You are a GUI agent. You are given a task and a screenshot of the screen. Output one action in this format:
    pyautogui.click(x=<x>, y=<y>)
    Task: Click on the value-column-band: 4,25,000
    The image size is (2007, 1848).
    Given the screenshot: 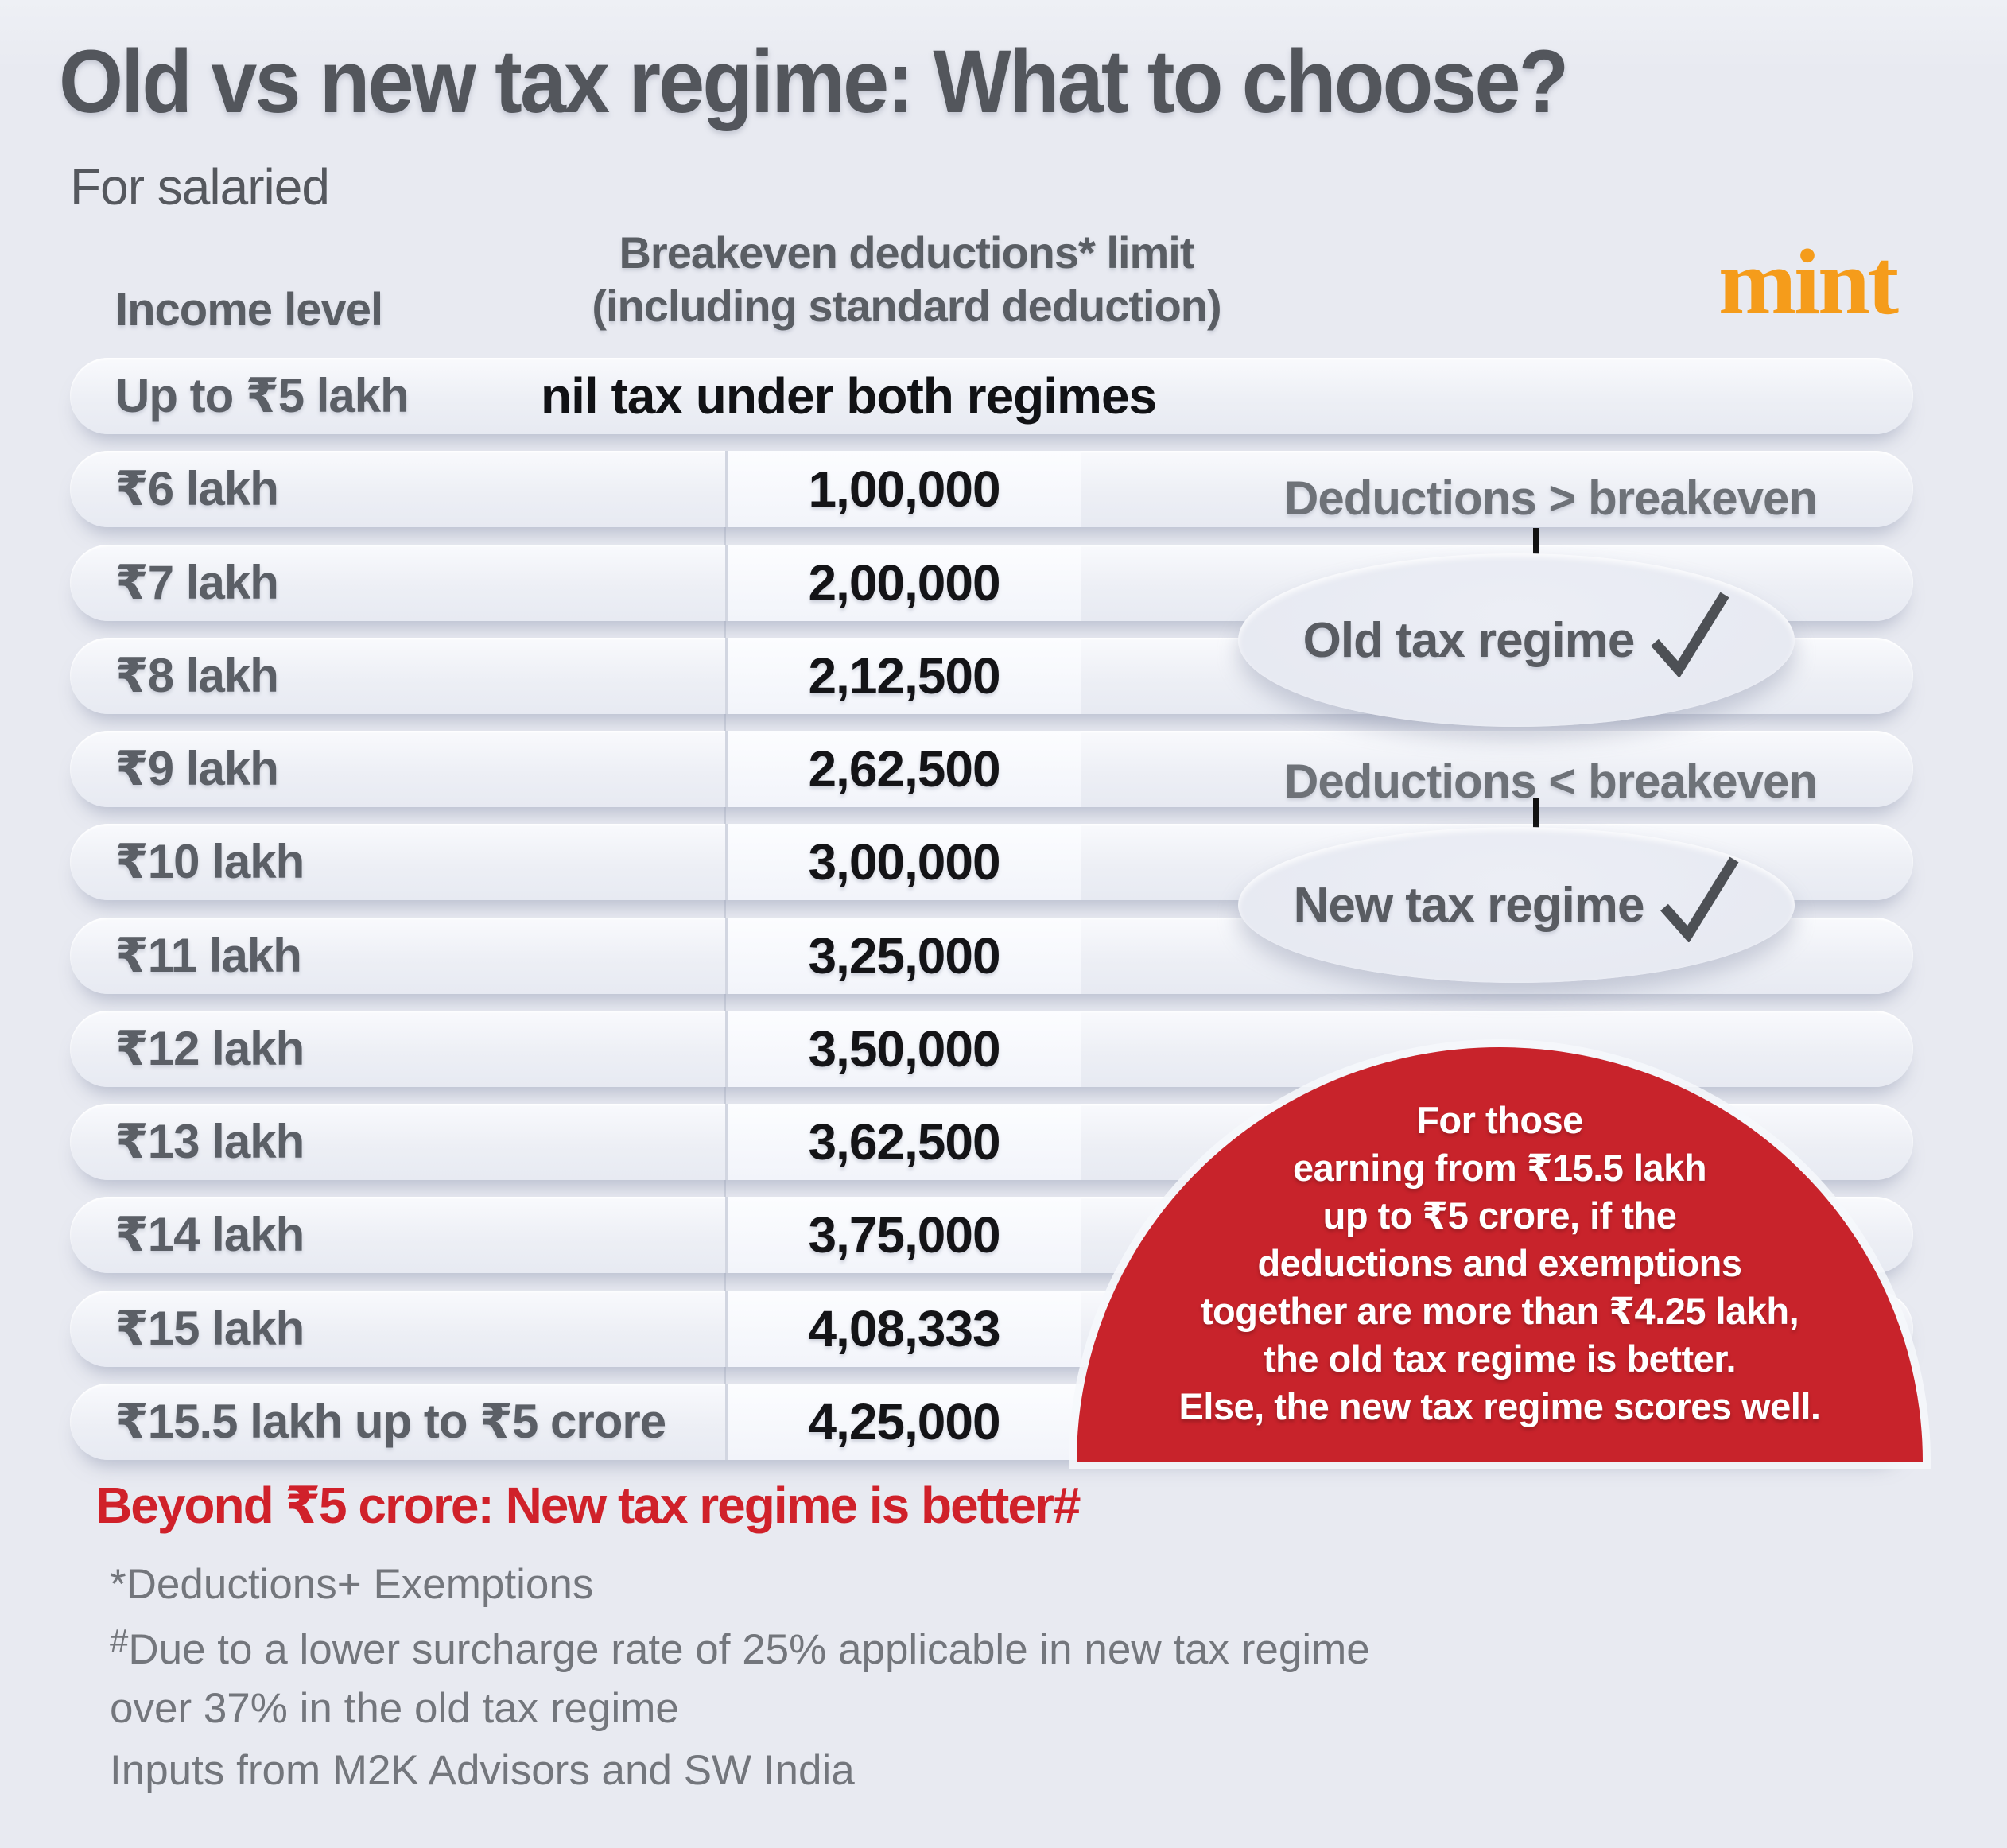 What is the action you would take?
    pyautogui.click(x=903, y=1422)
    